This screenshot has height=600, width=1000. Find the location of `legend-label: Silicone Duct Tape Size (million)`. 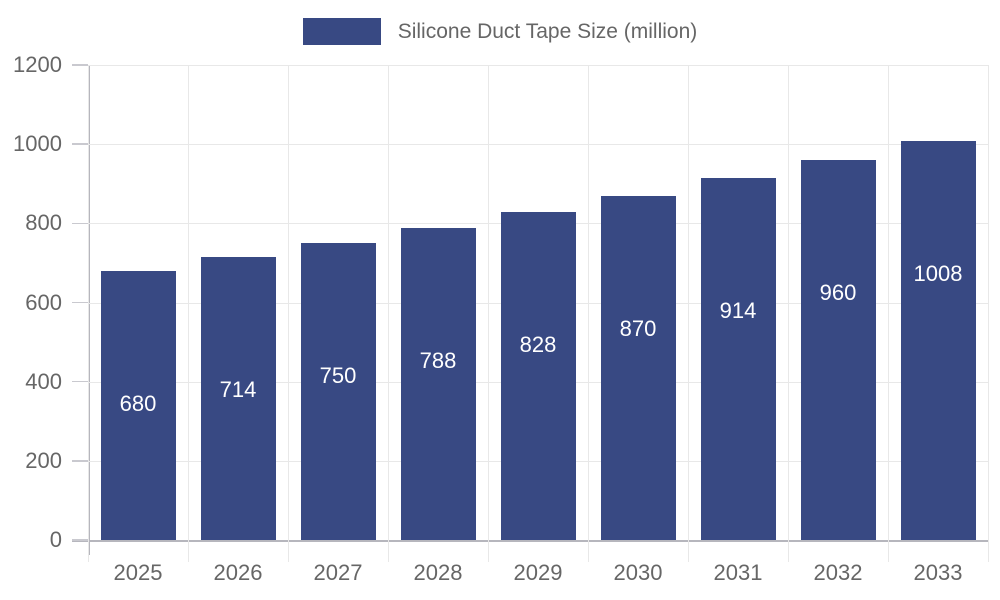

legend-label: Silicone Duct Tape Size (million) is located at coordinates (547, 31).